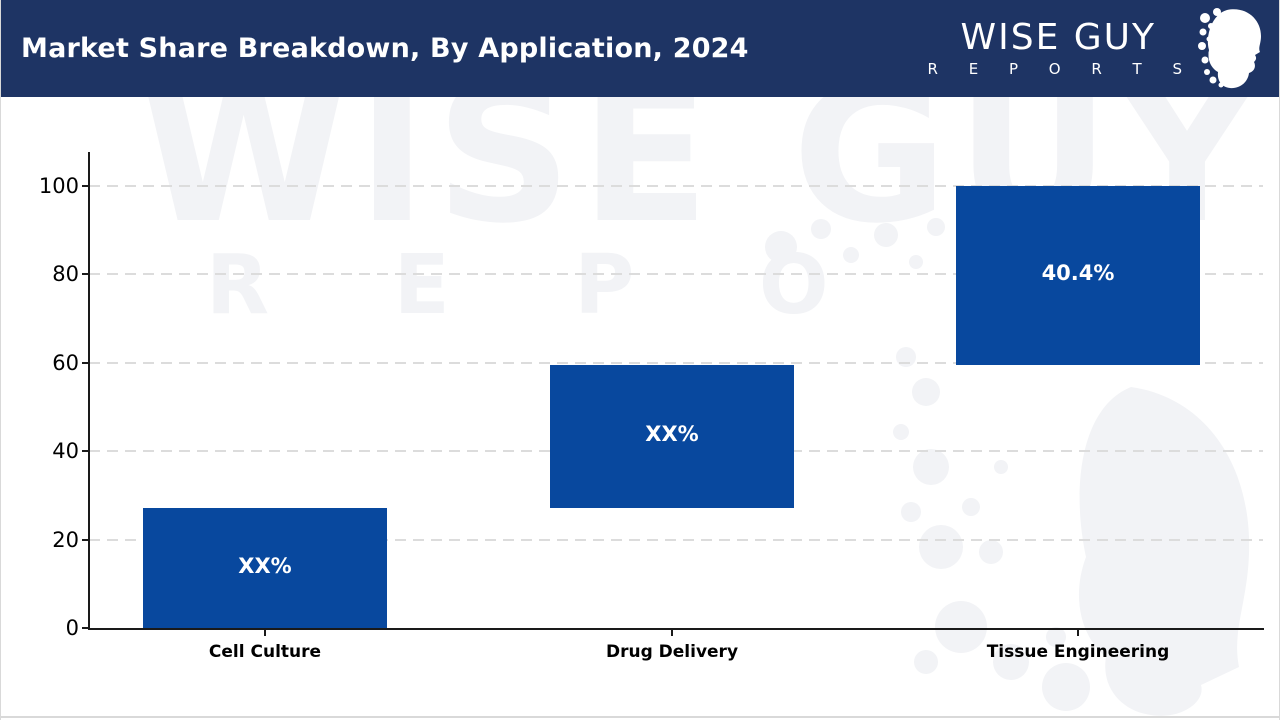  I want to click on y-tick-label: 0, so click(72, 628).